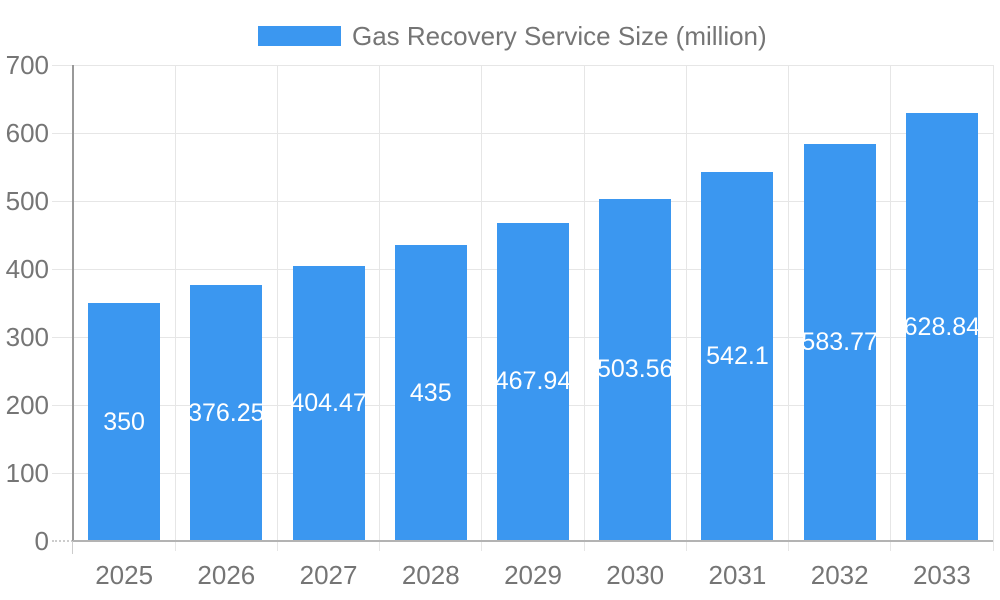  What do you see at coordinates (124, 575) in the screenshot?
I see `x-axis-tick-label: 2025` at bounding box center [124, 575].